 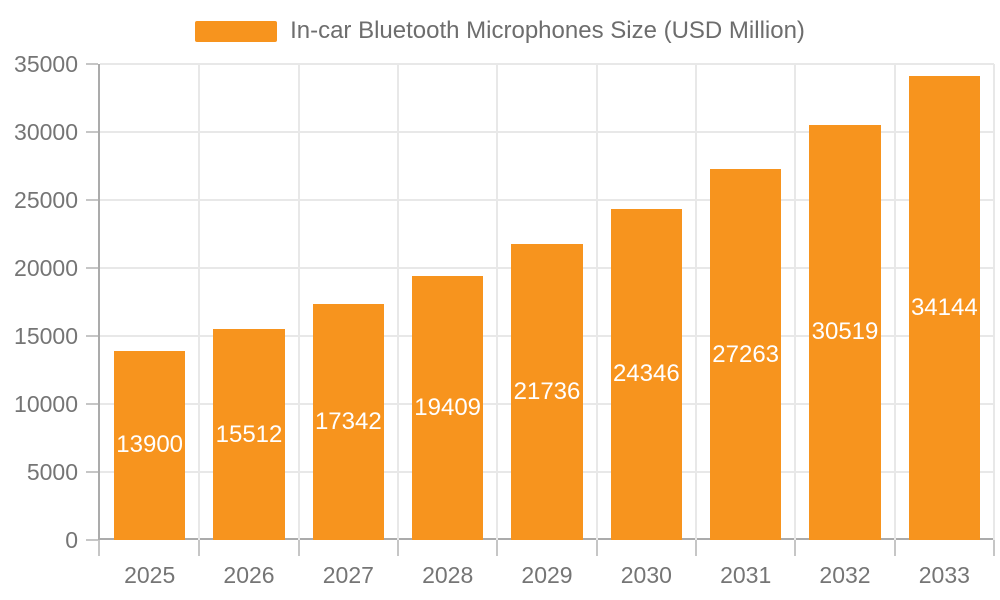 I want to click on x-tick-label-2027: 2027, so click(x=348, y=575).